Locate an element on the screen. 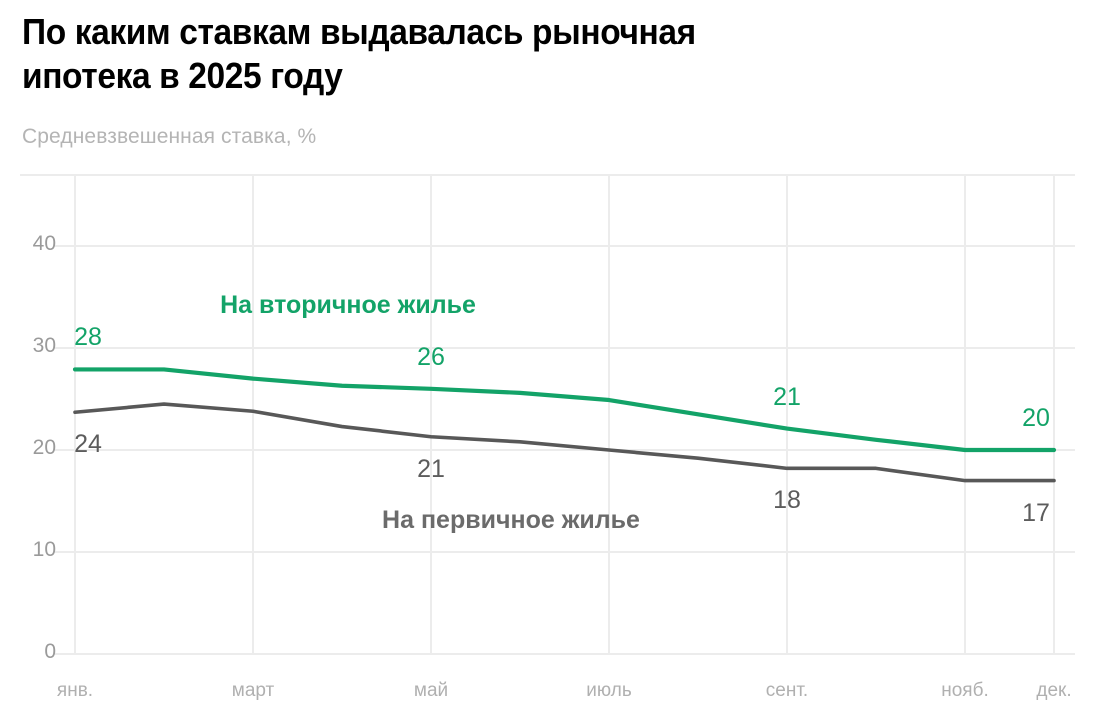 The width and height of the screenshot is (1098, 720). data-label-primary: 21 is located at coordinates (431, 468).